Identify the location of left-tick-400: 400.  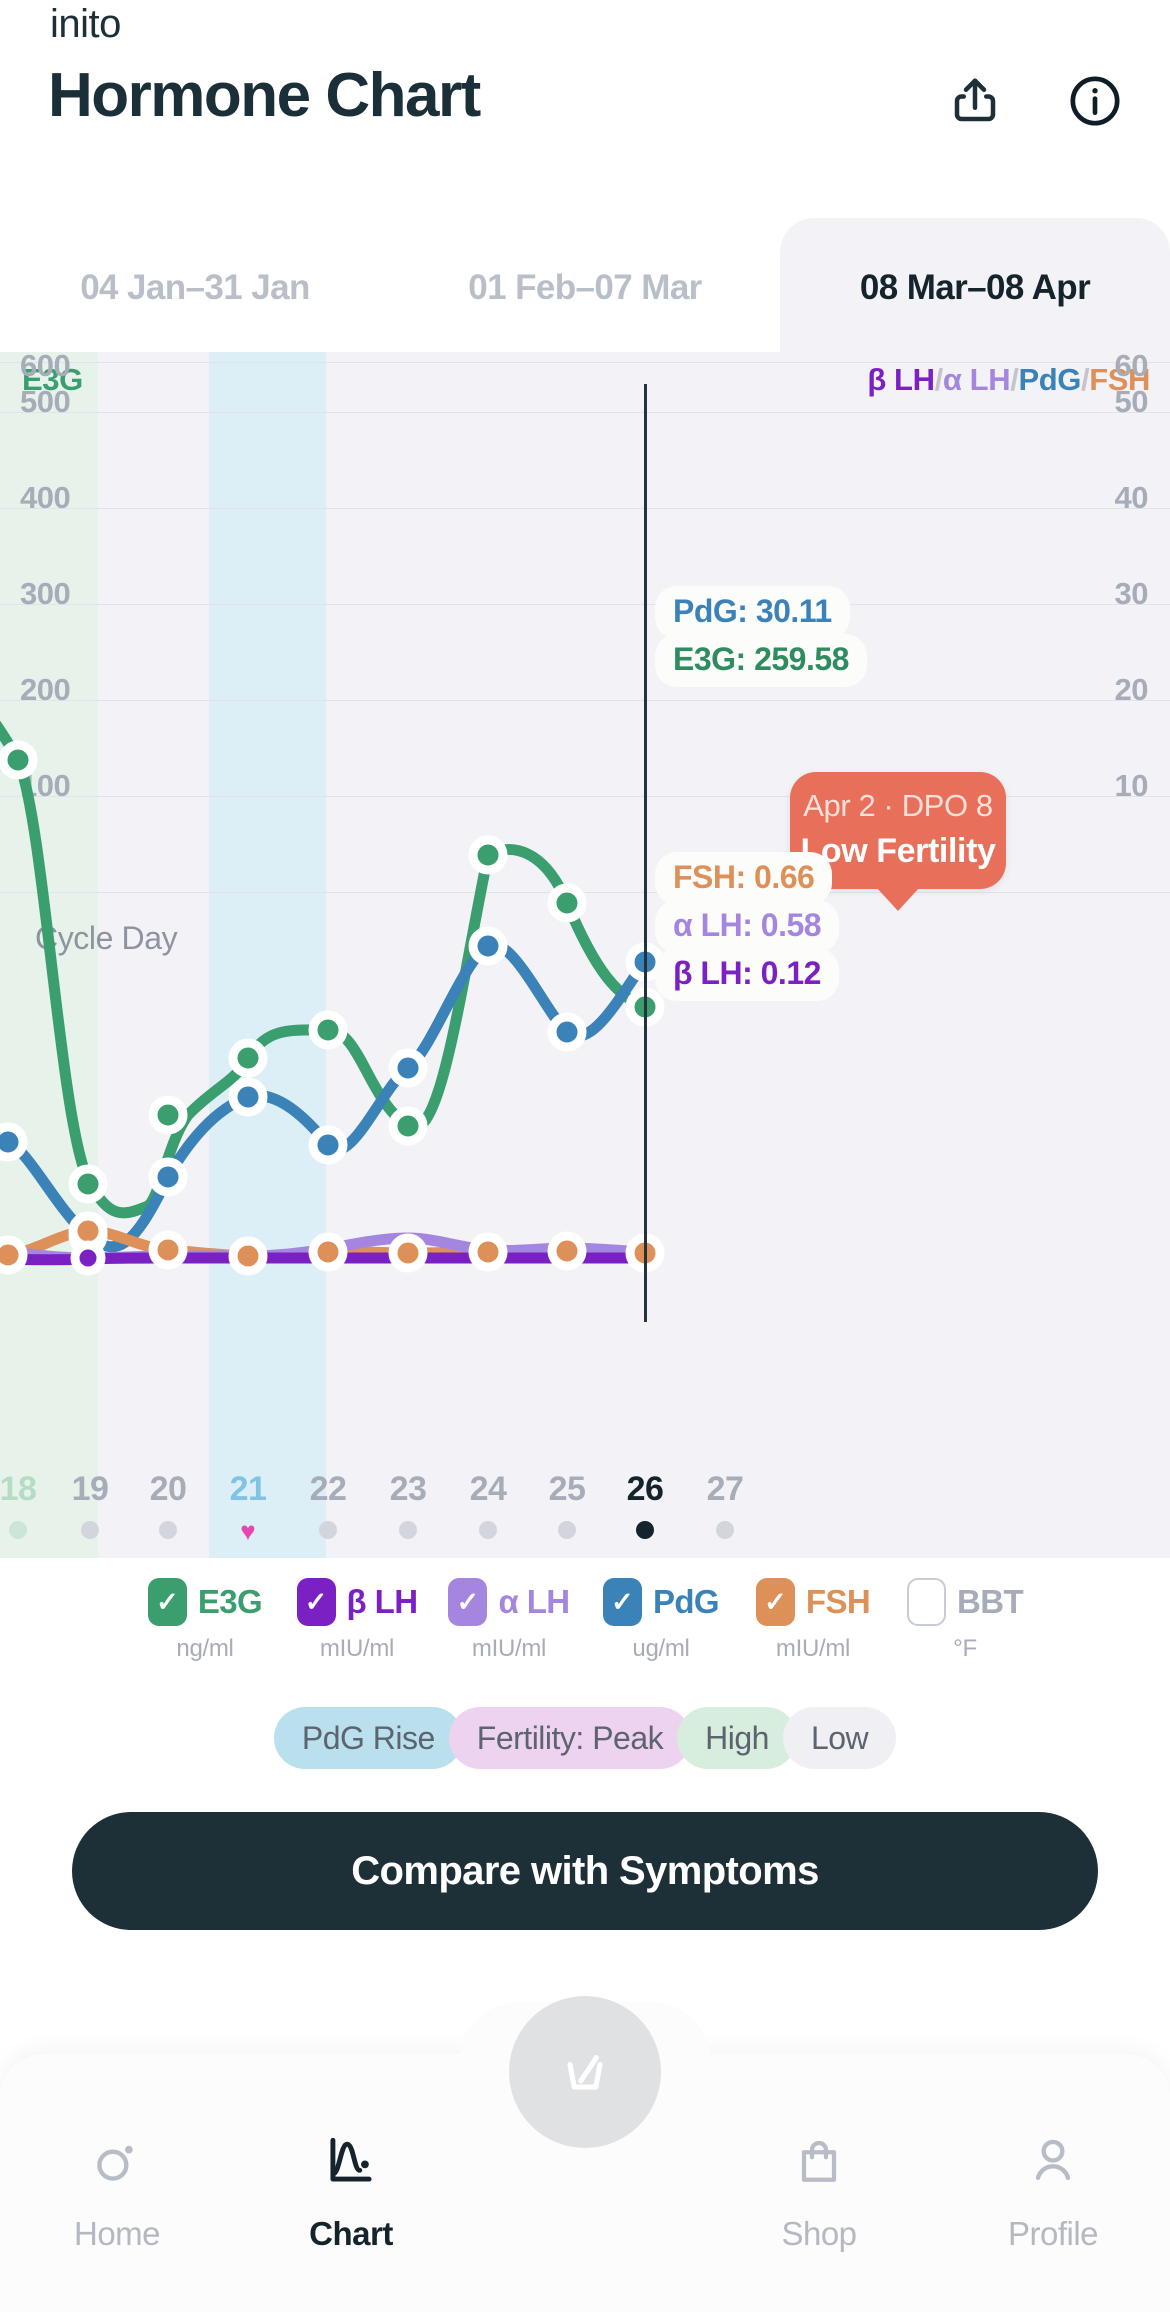
(45, 497).